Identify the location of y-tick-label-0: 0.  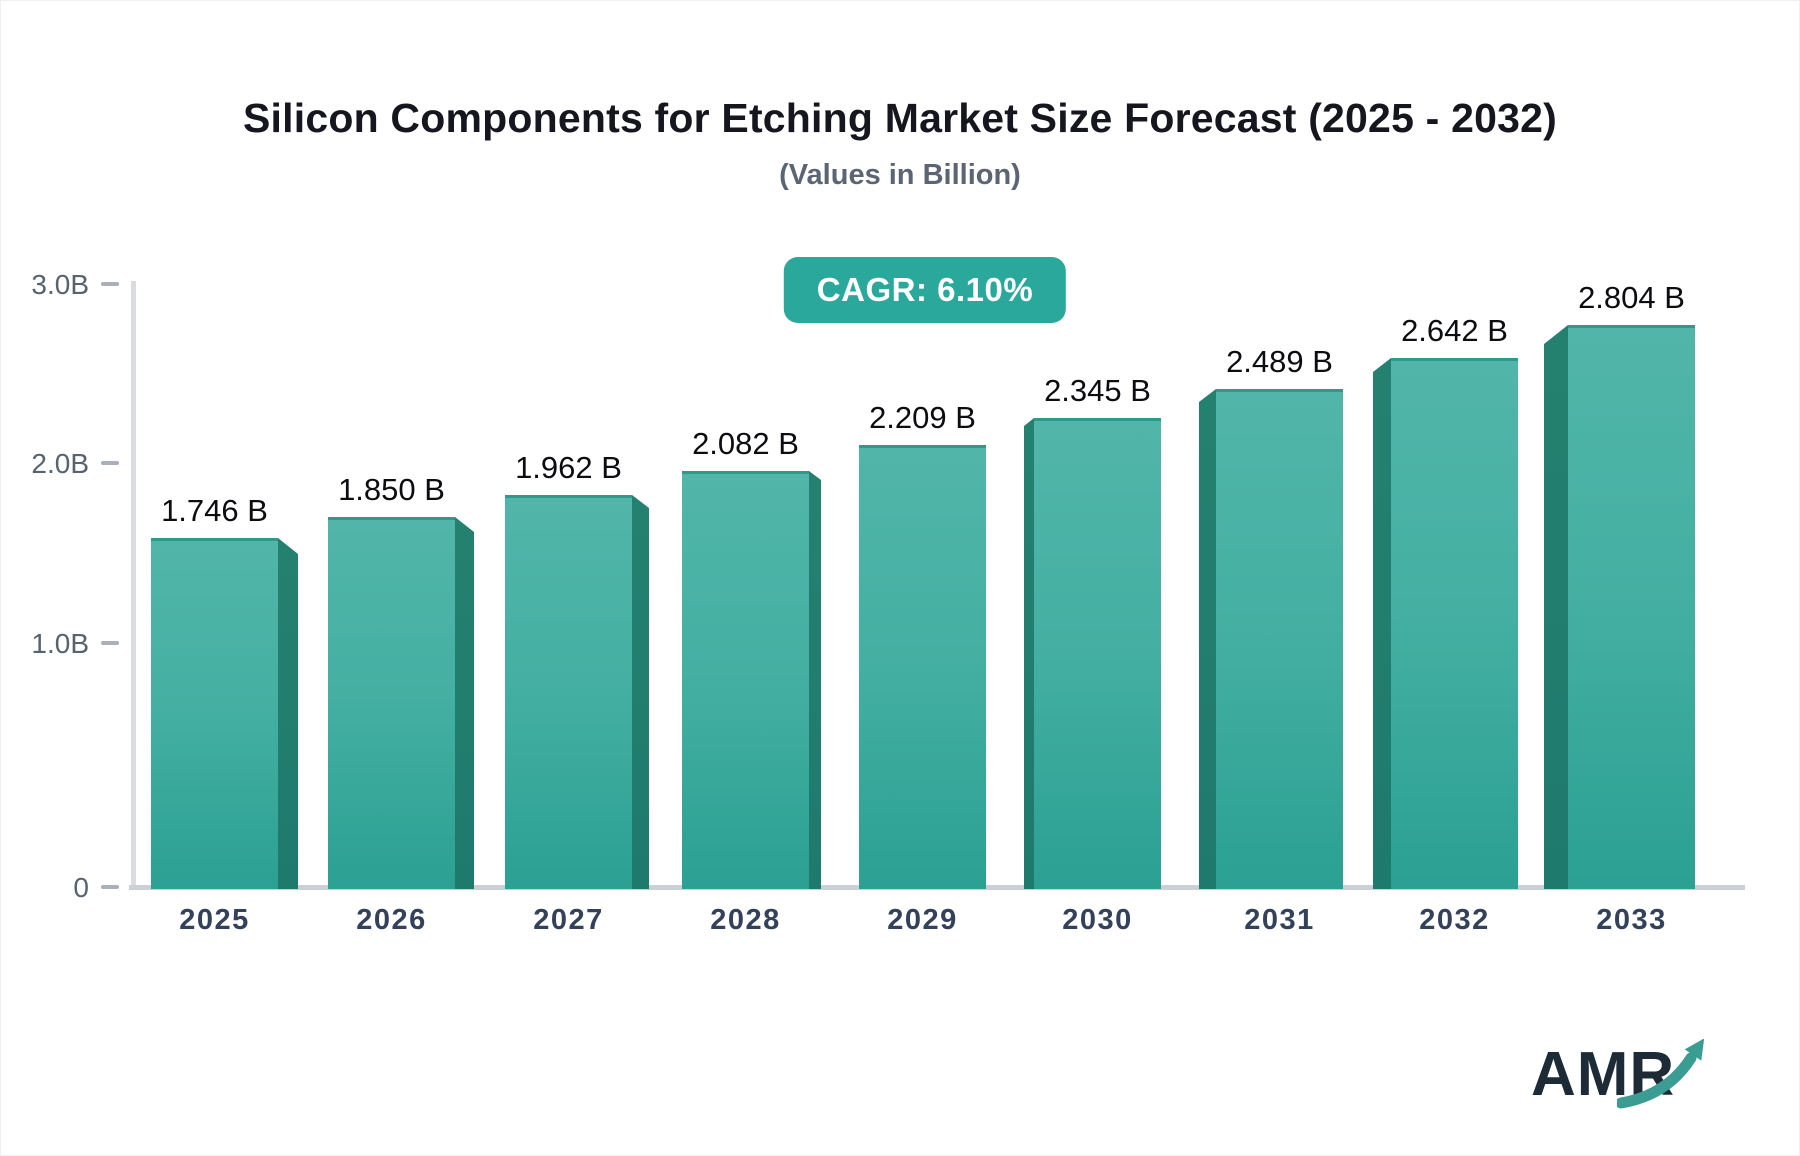
(81, 887).